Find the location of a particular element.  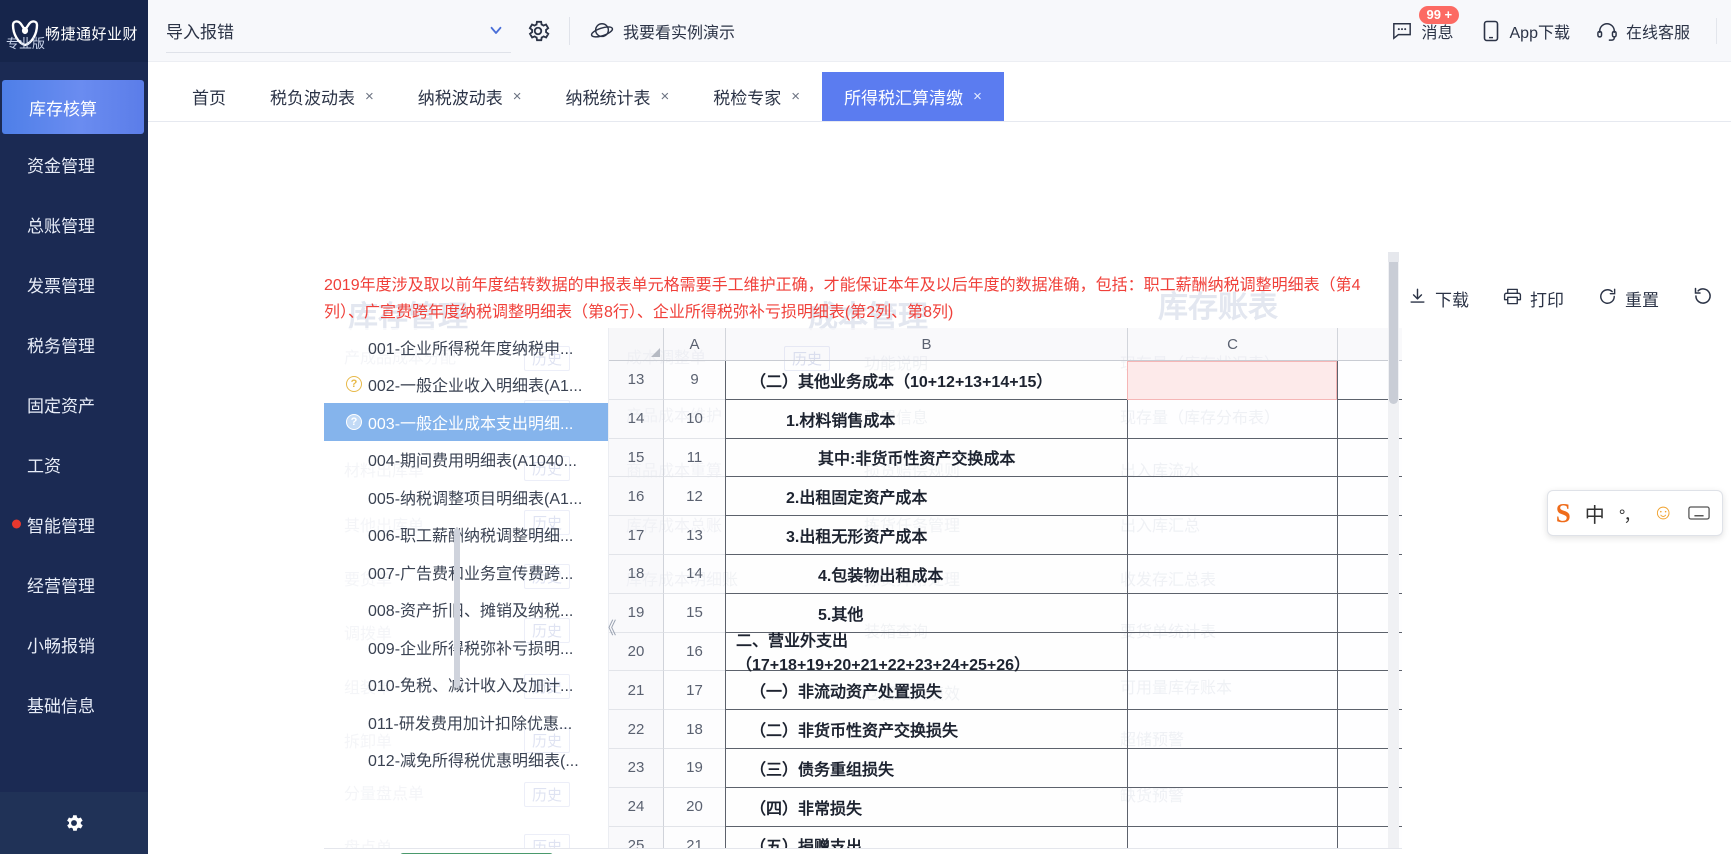

topbar-gear-icon is located at coordinates (538, 31).